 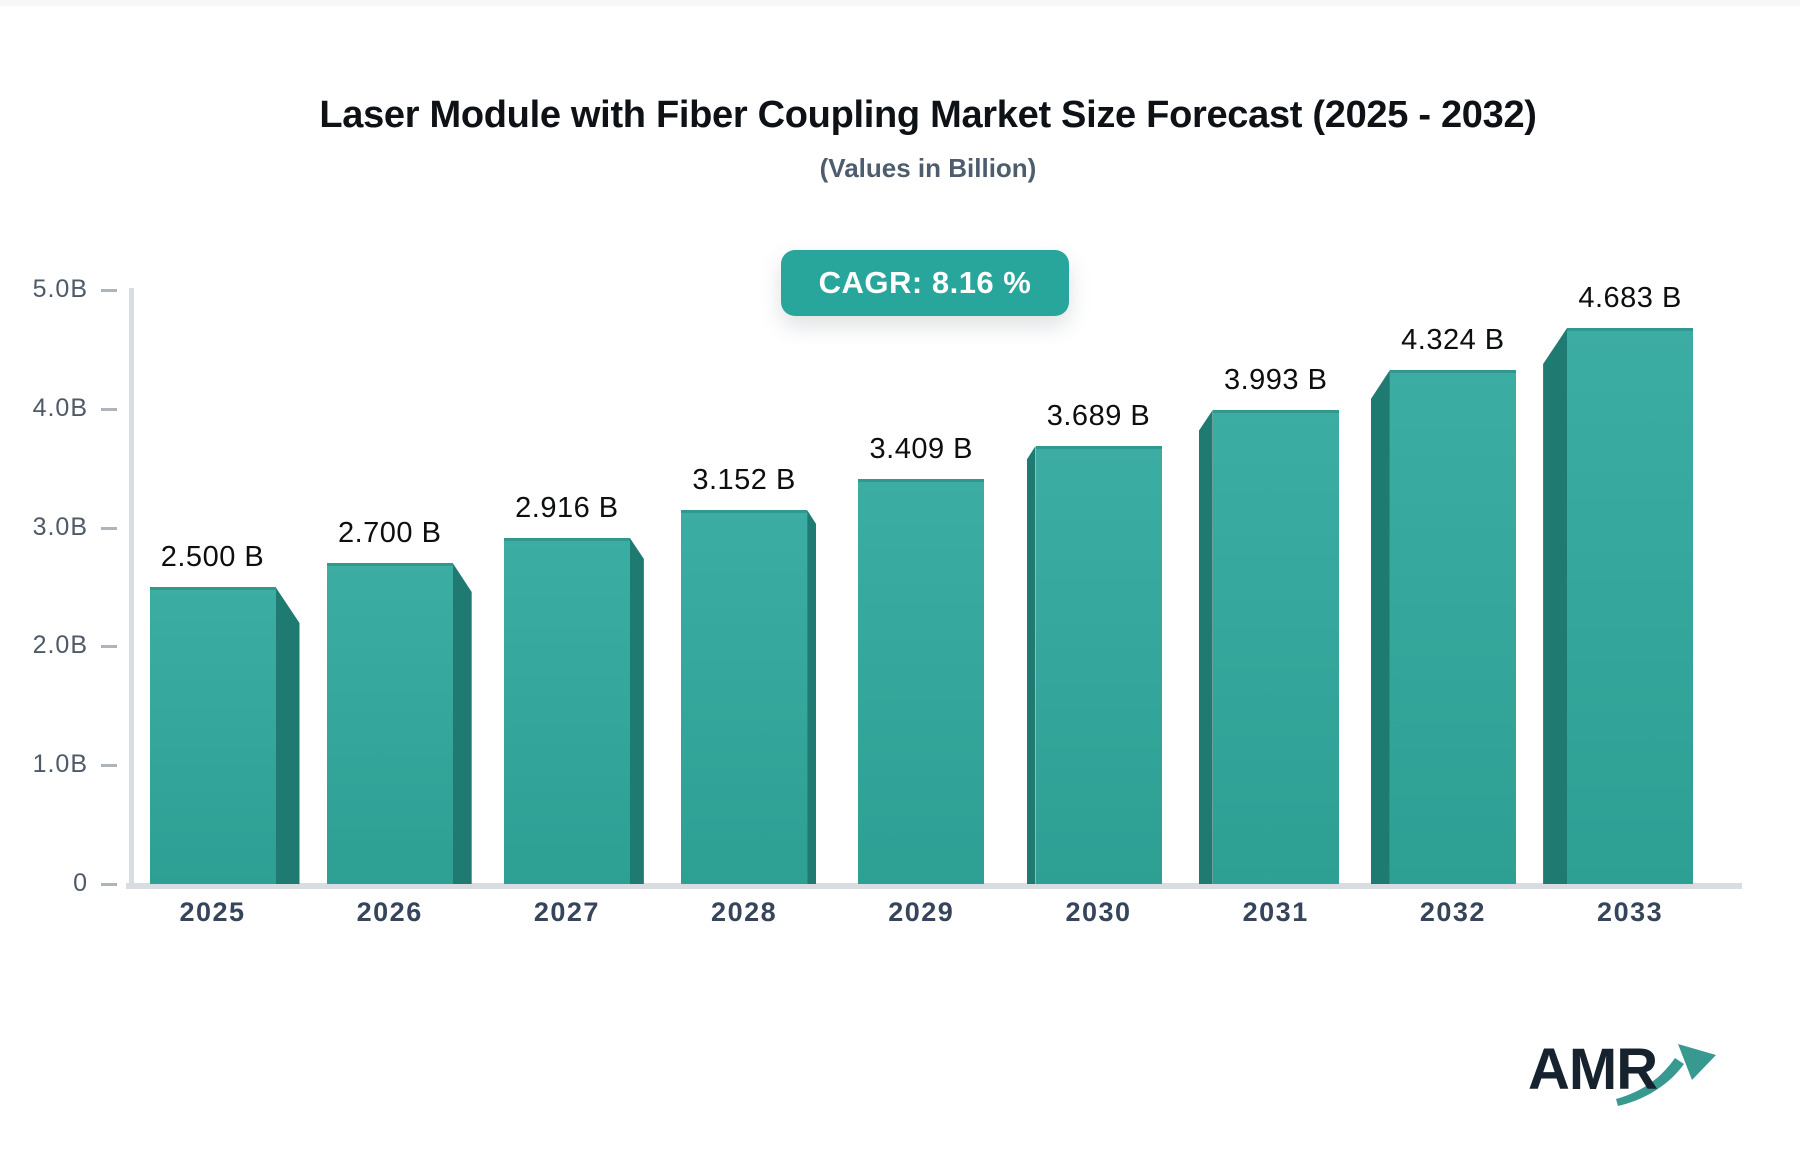 What do you see at coordinates (1098, 912) in the screenshot?
I see `x-tick-label: 2030` at bounding box center [1098, 912].